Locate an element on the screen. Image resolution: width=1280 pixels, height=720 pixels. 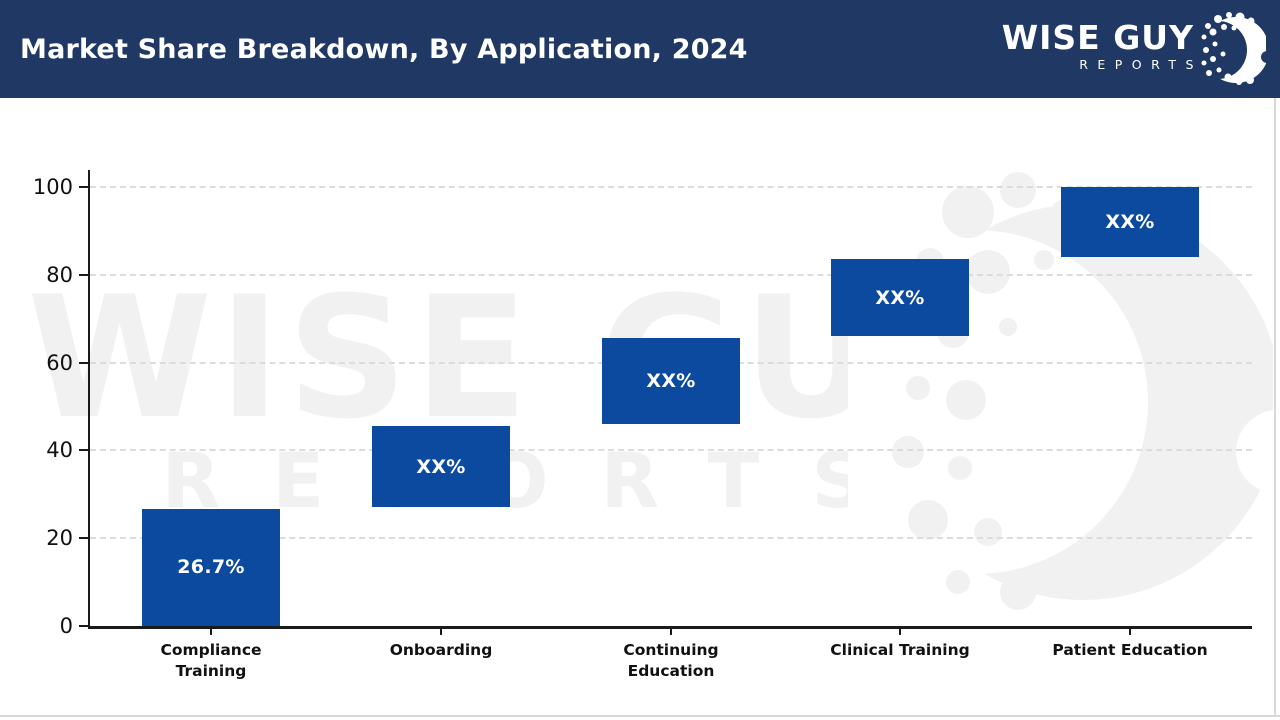
x-axis-label-3: Clinical Training is located at coordinates (900, 650).